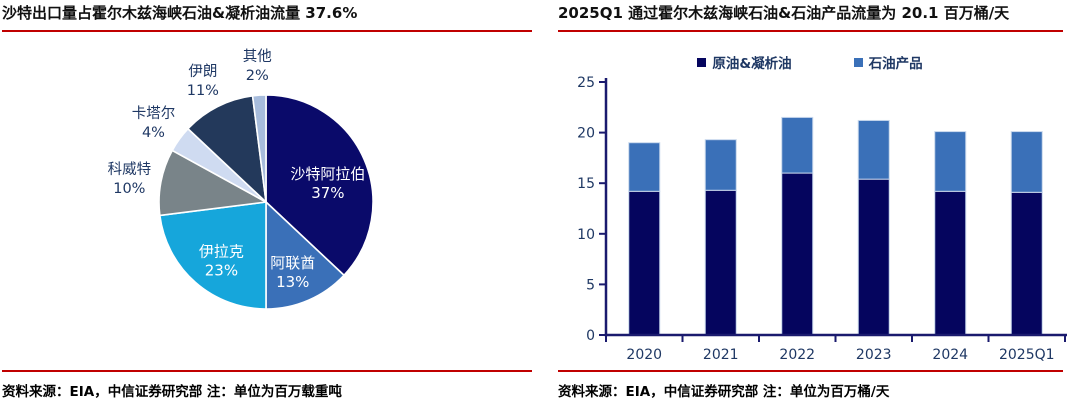 This screenshot has height=414, width=1080. I want to click on pie-slice-其他, so click(259, 148).